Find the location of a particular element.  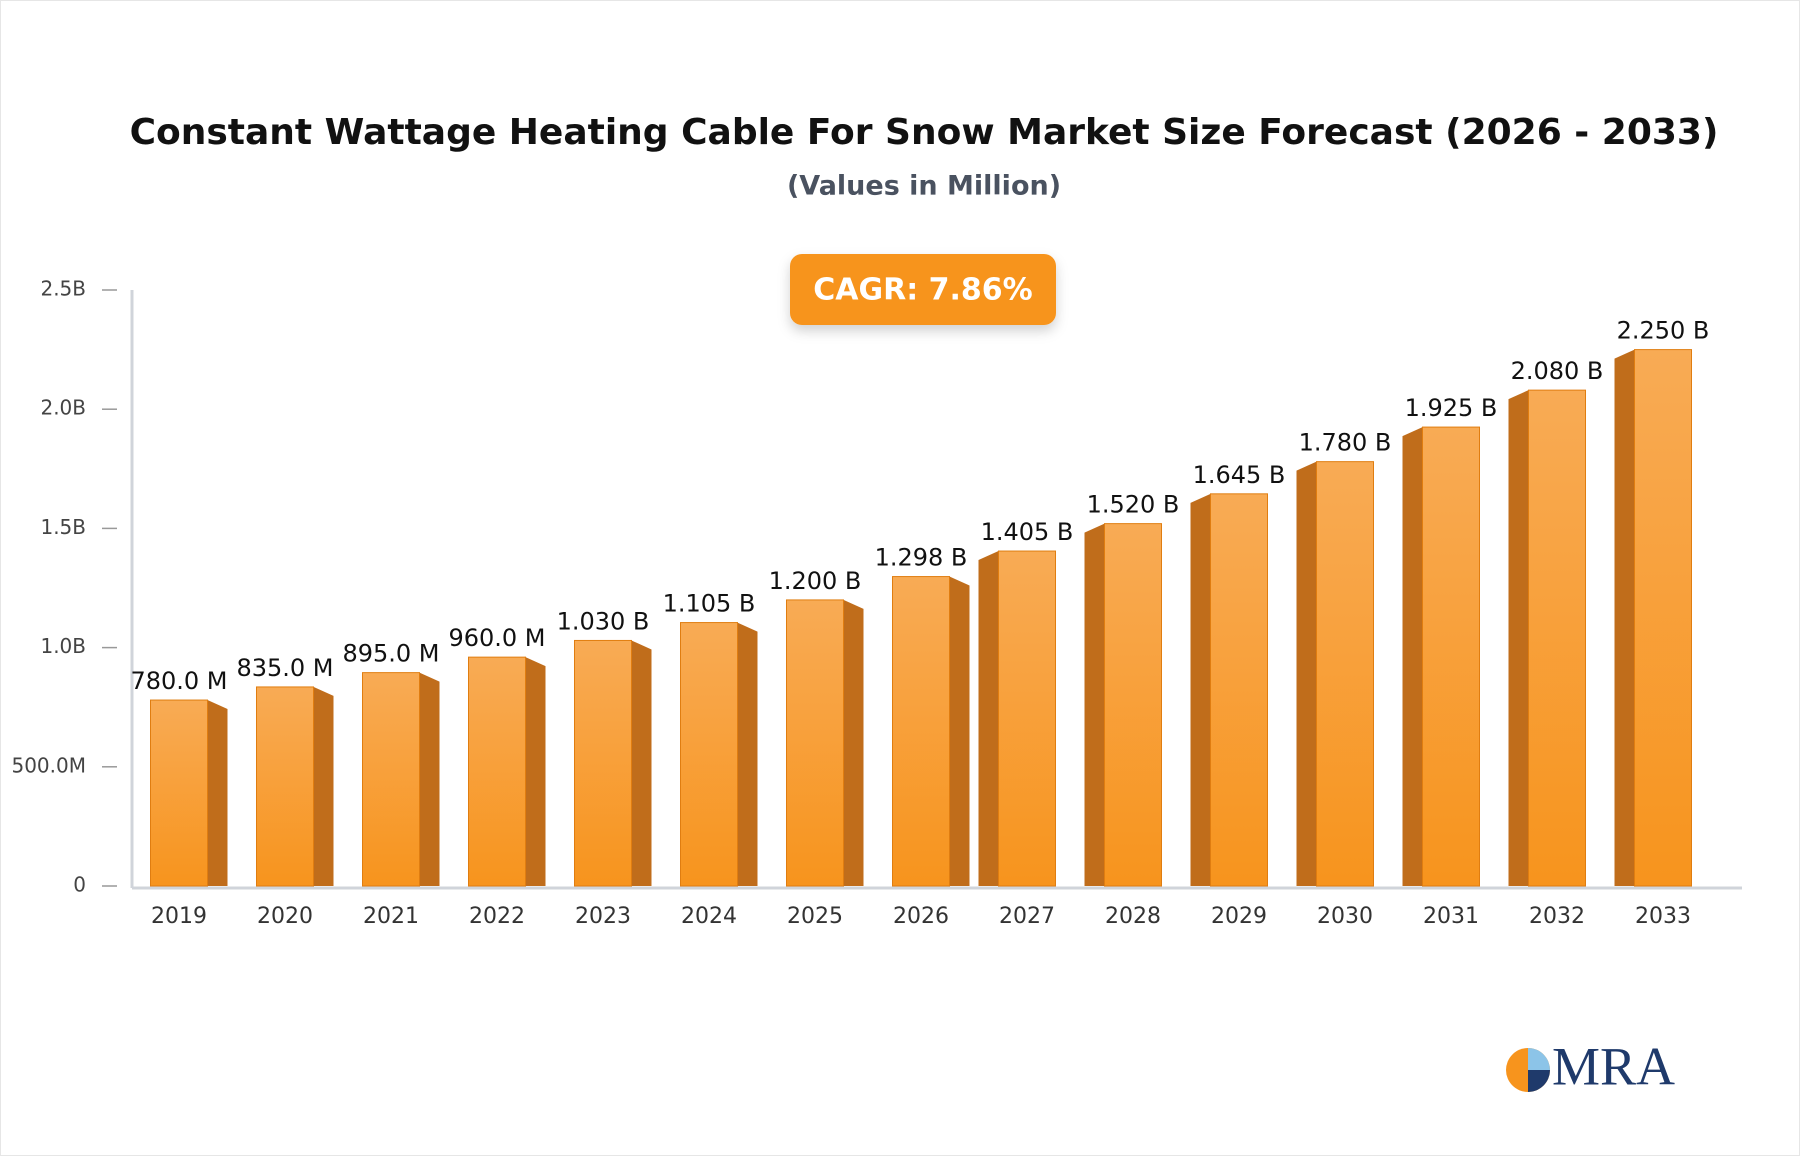

value-label: 1.520 B is located at coordinates (1133, 505).